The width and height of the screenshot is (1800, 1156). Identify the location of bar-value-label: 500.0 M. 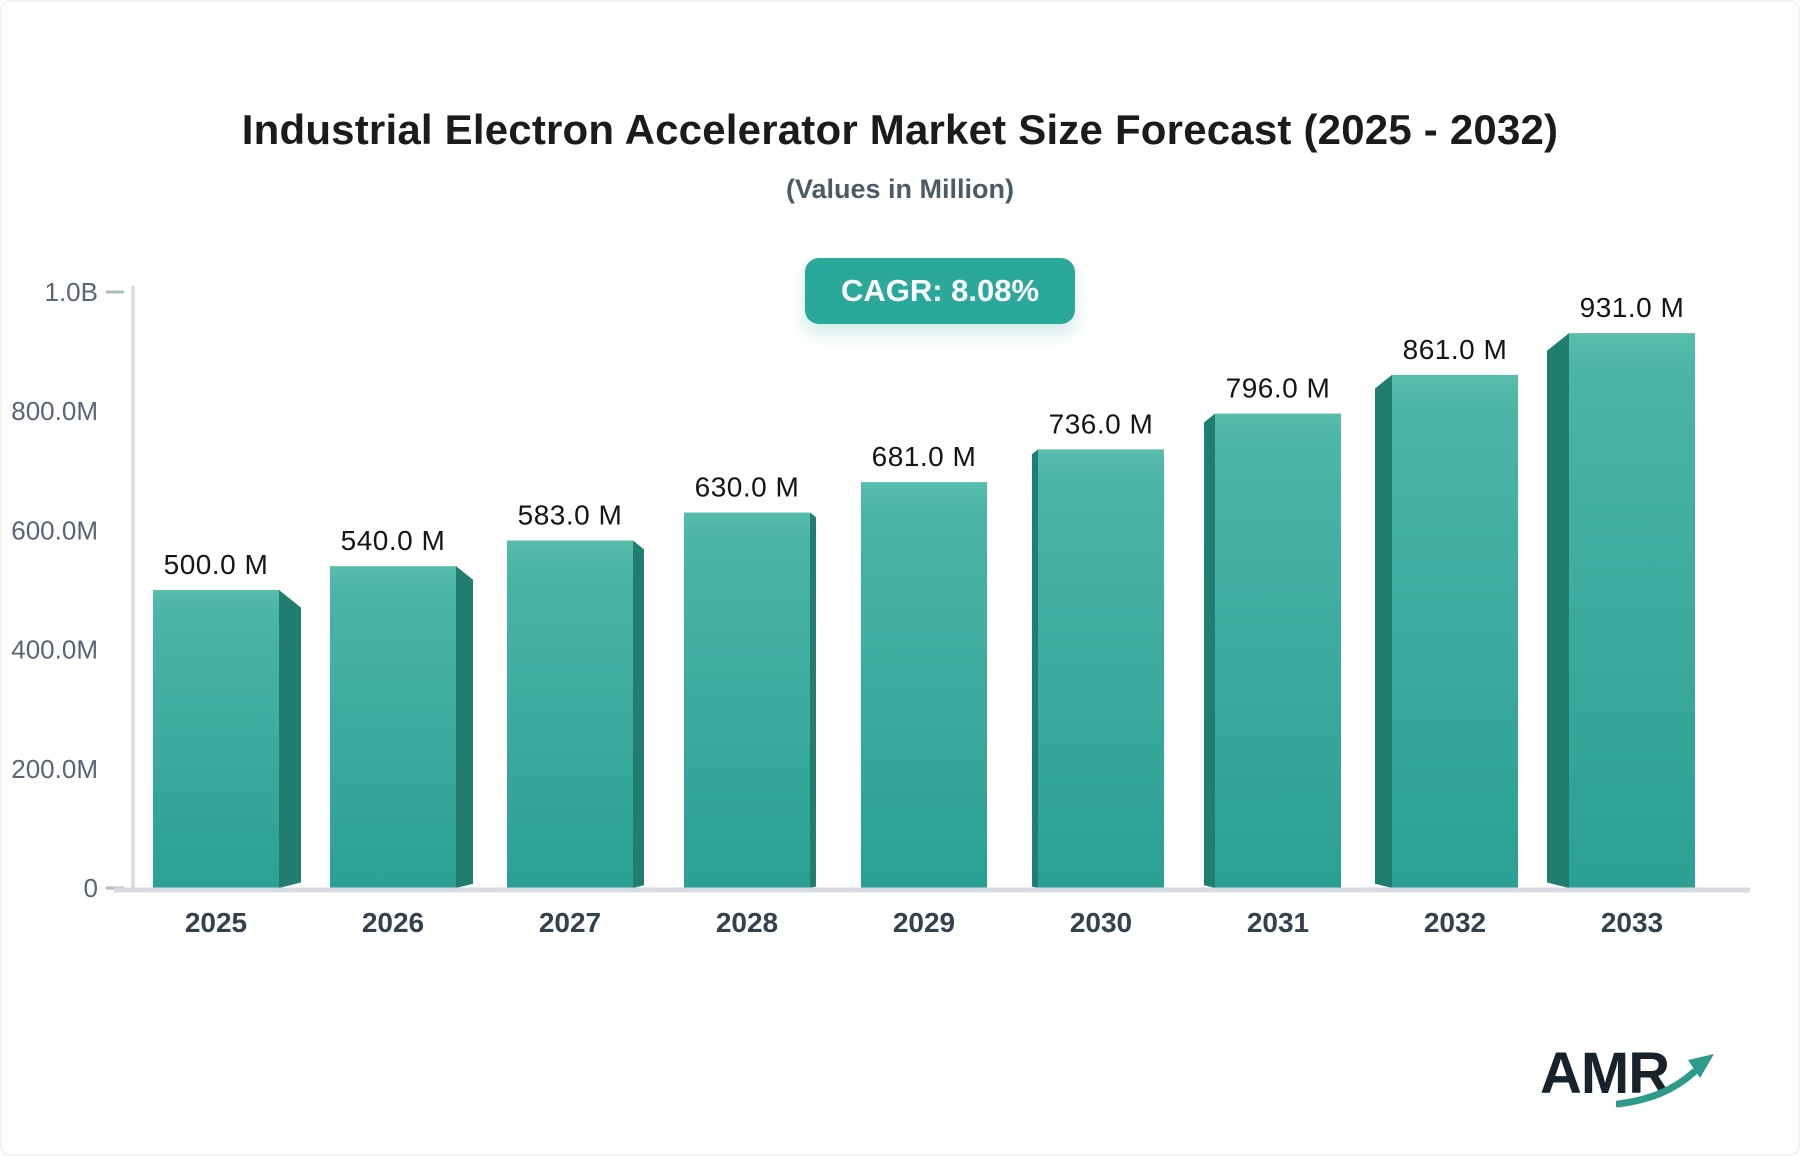
(216, 564).